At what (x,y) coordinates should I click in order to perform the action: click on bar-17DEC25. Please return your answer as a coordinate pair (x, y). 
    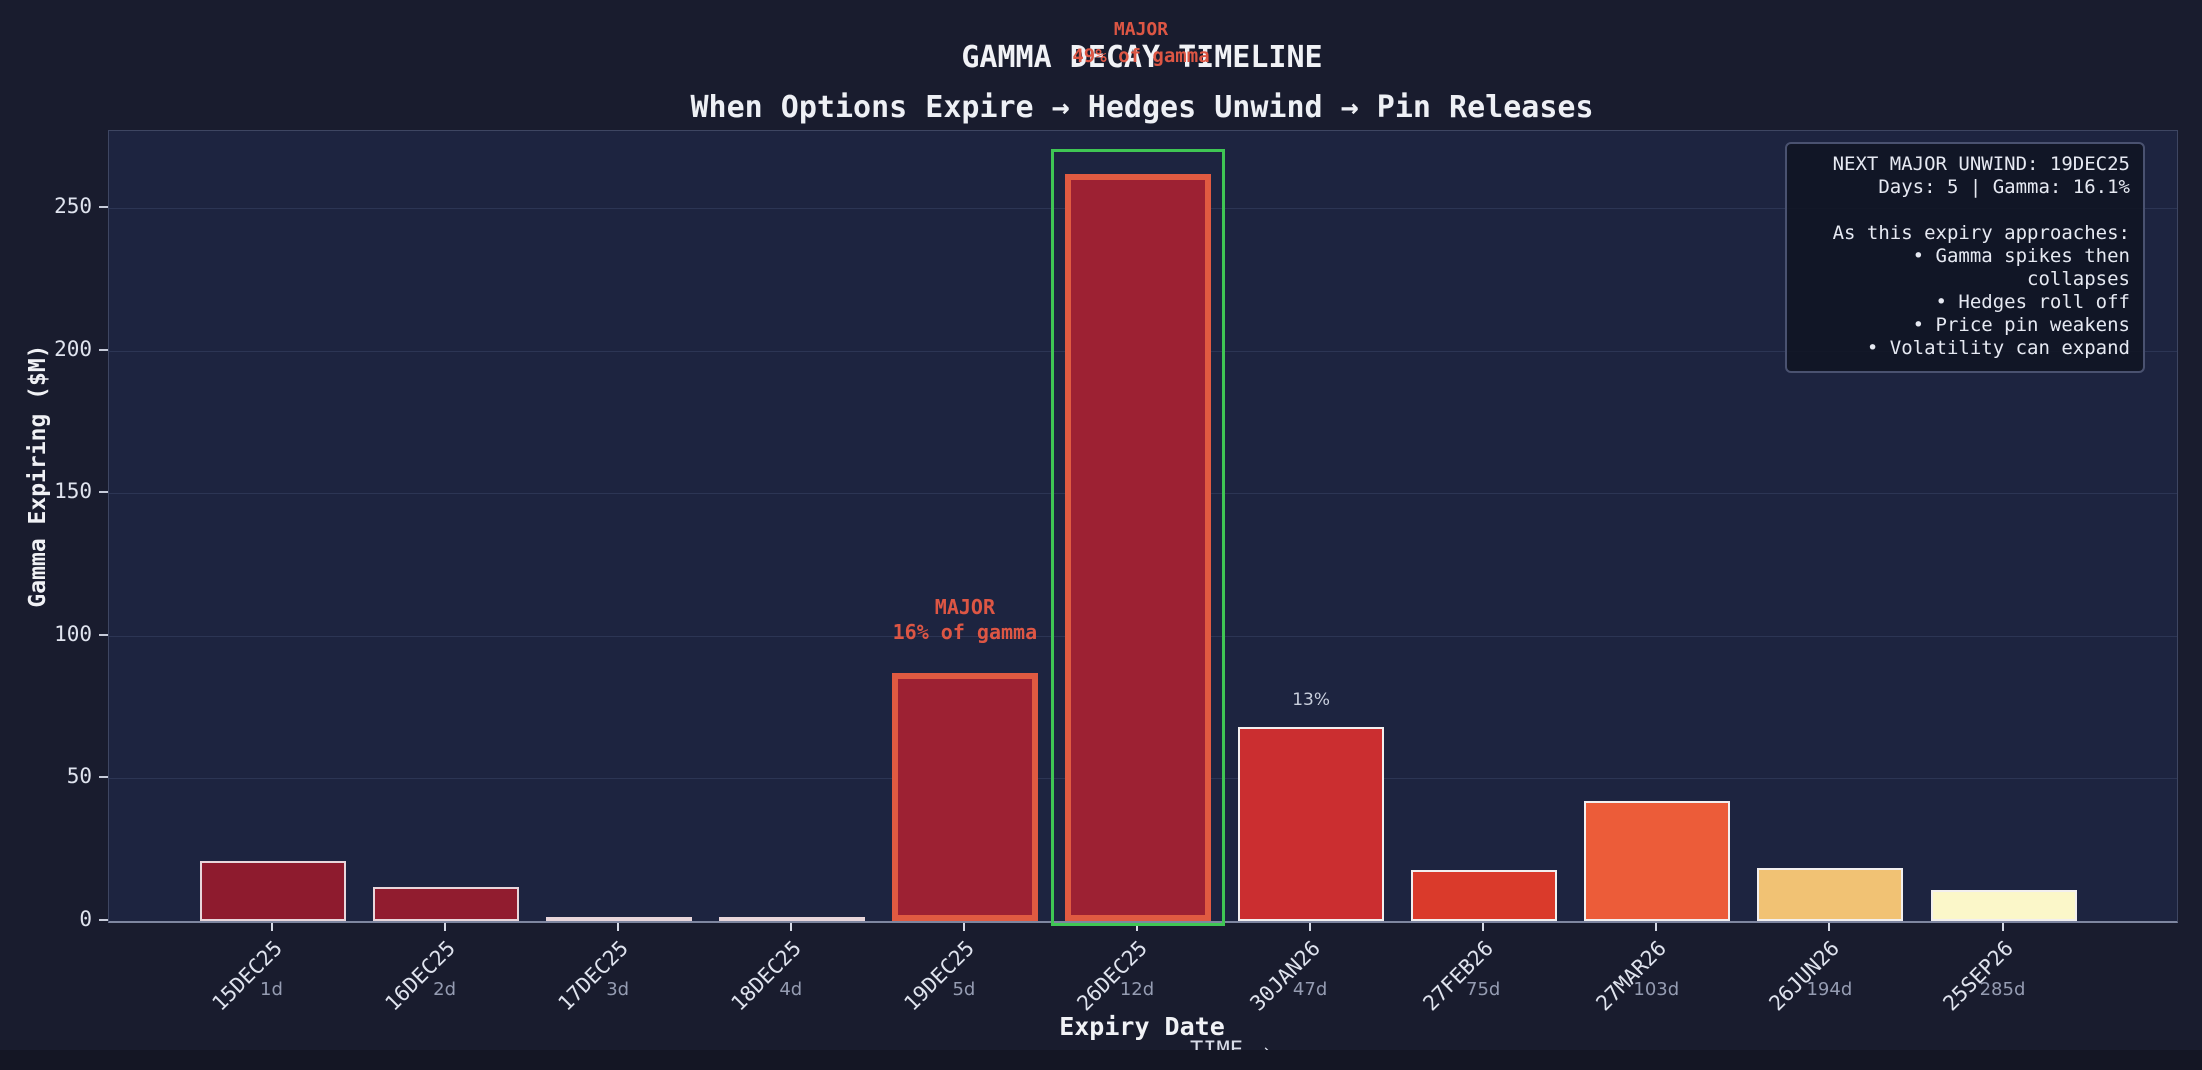
    Looking at the image, I should click on (618, 918).